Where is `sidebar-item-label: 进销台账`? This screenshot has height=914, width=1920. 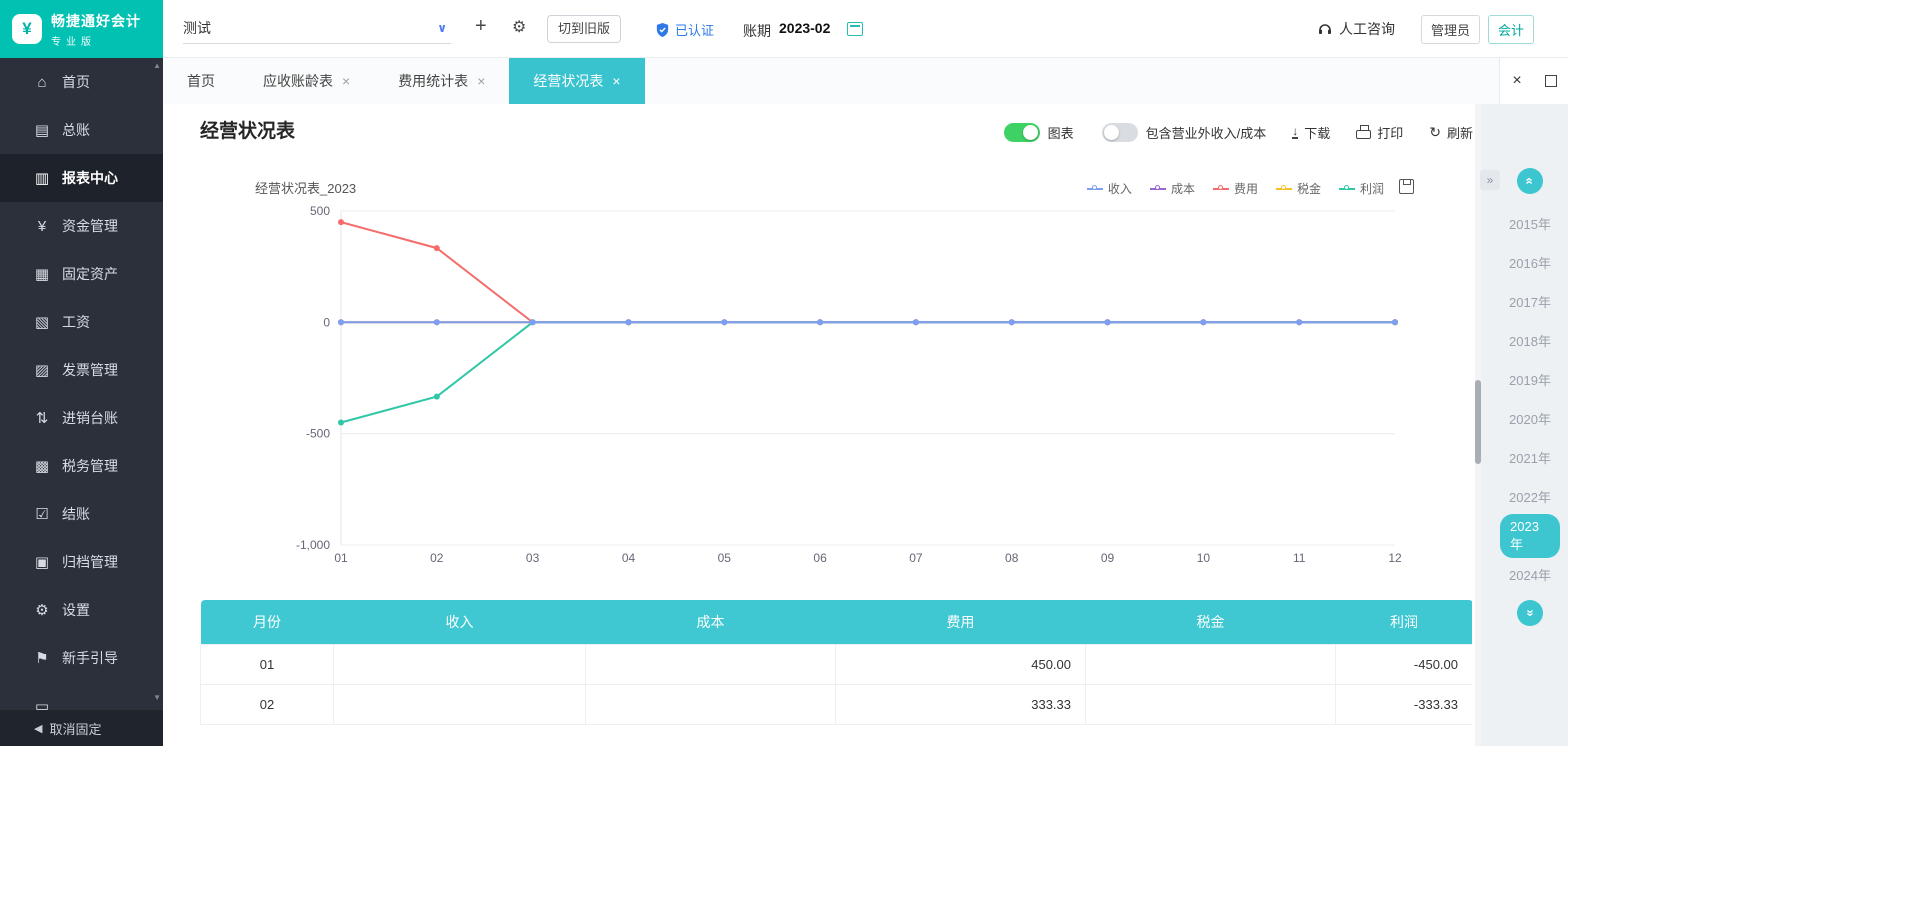 sidebar-item-label: 进销台账 is located at coordinates (90, 418).